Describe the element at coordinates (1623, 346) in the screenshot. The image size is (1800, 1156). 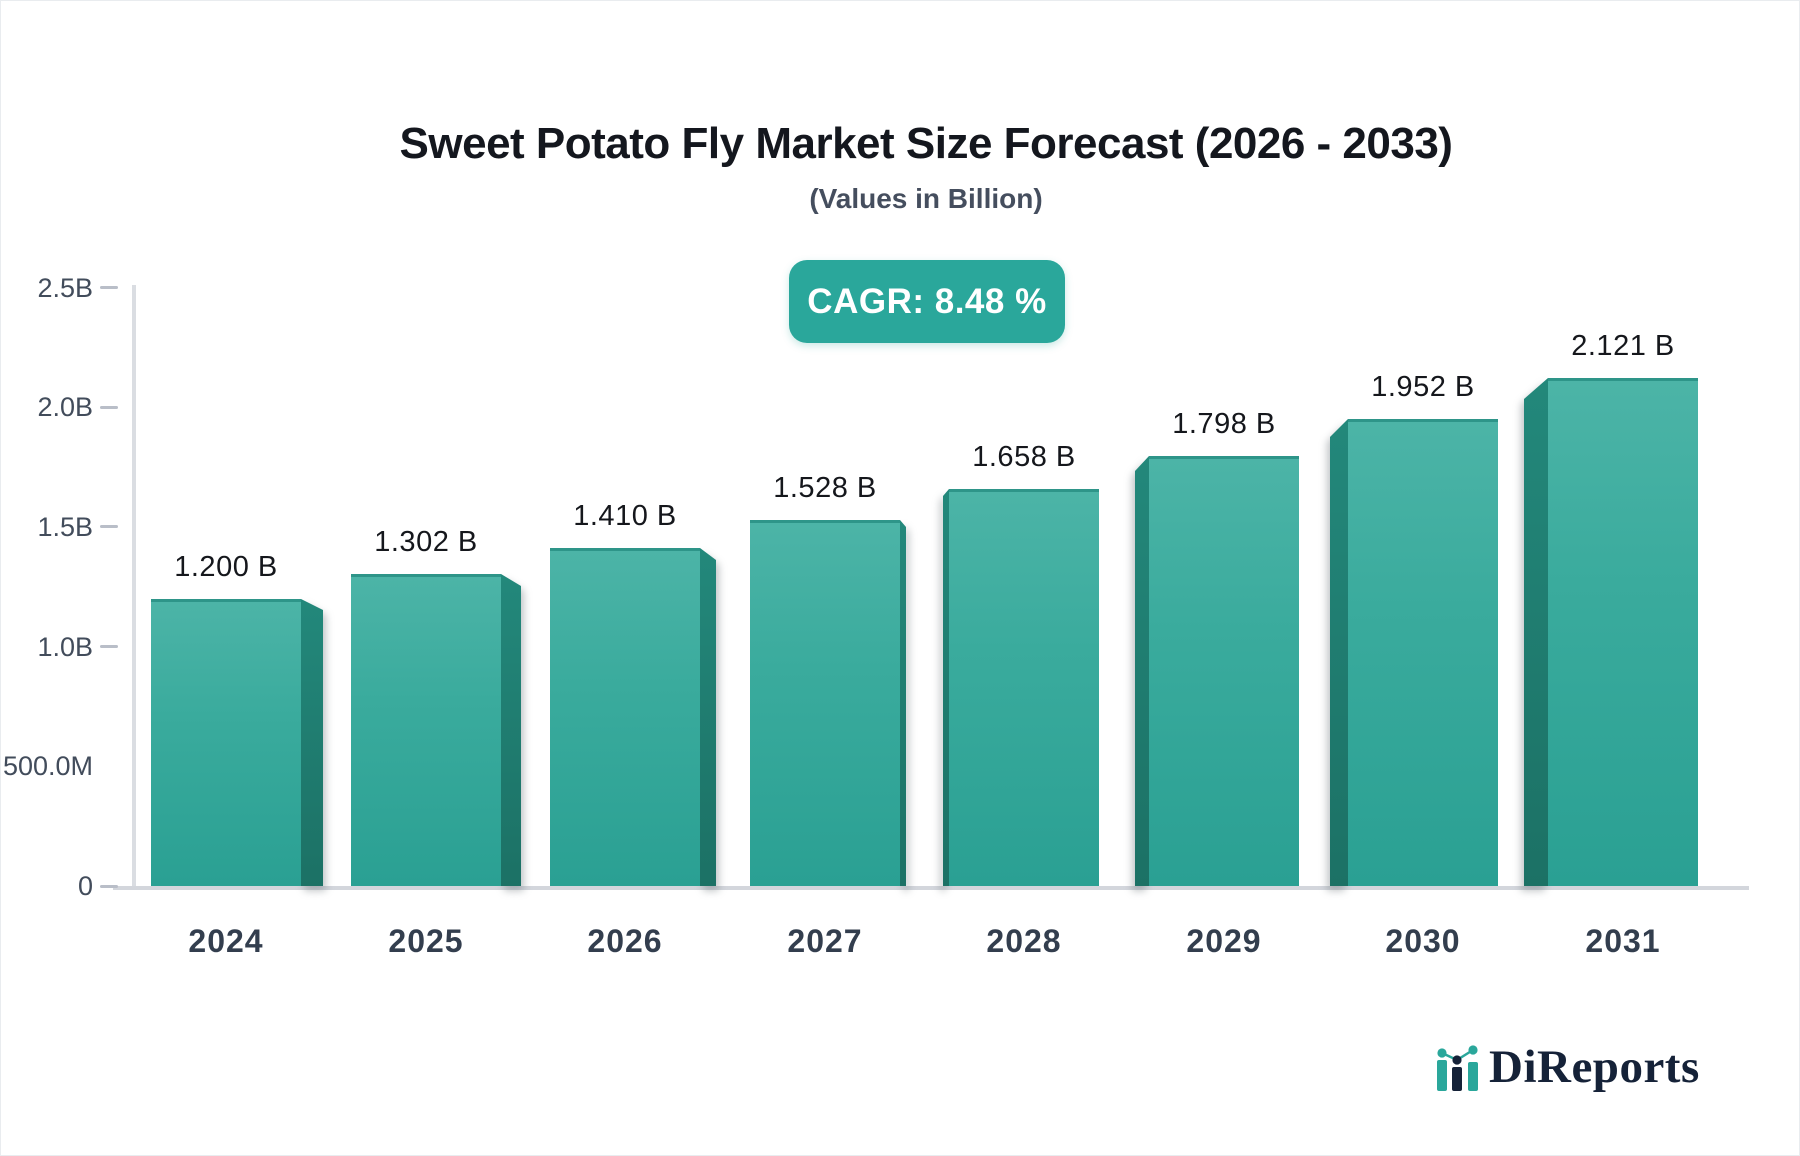
I see `bar-value-label: 2.121 B` at that location.